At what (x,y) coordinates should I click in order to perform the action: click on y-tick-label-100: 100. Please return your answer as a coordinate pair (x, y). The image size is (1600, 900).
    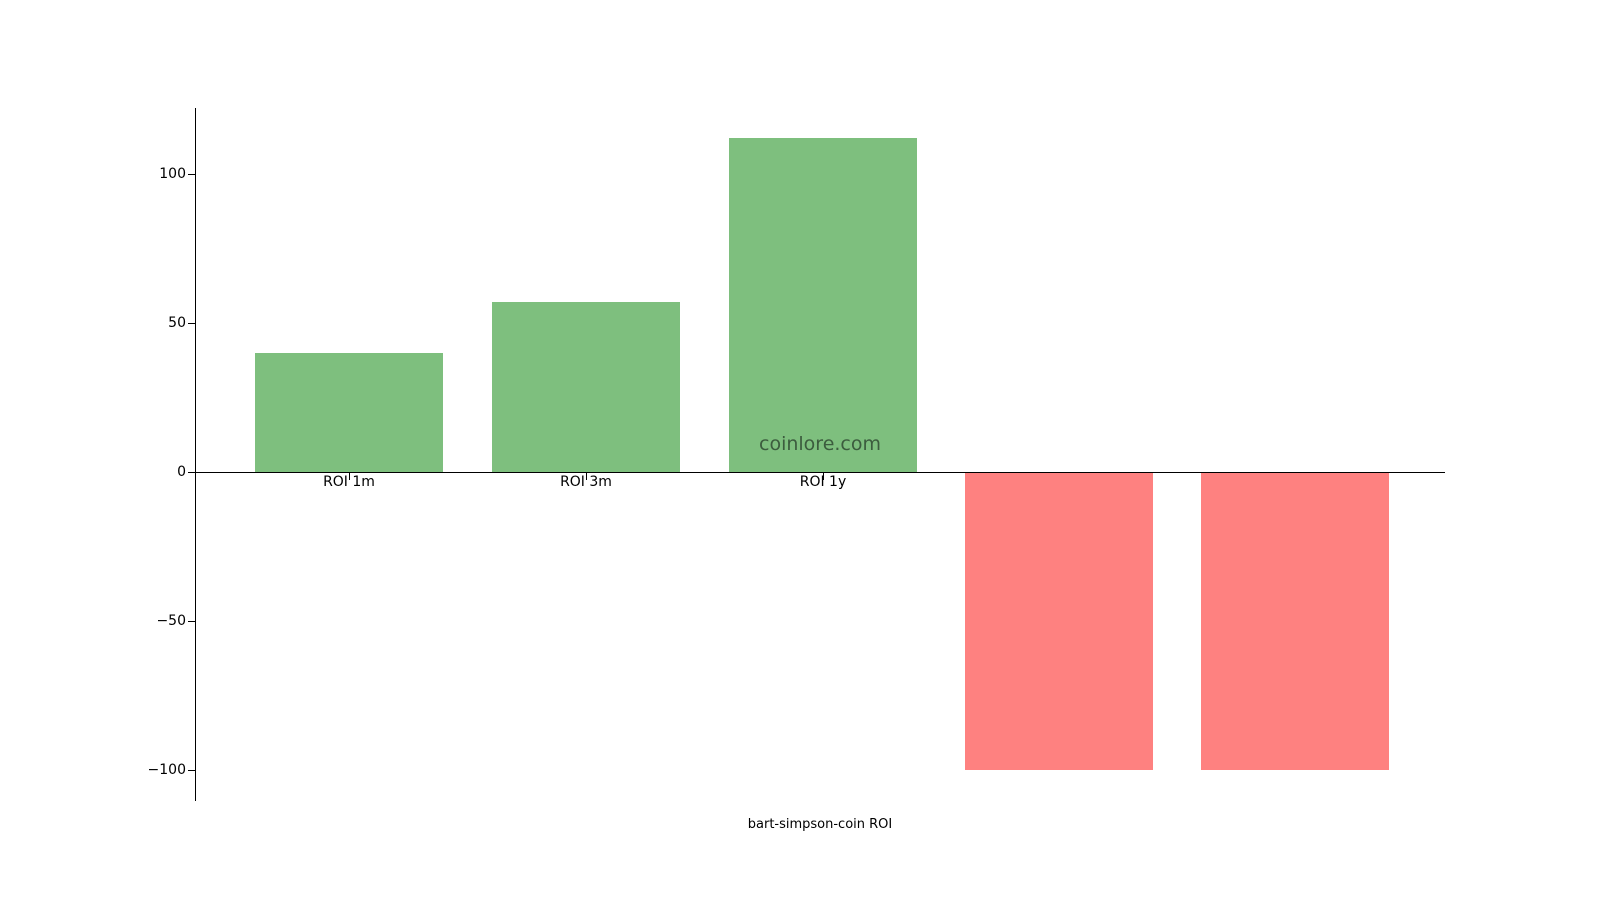
    Looking at the image, I should click on (172, 174).